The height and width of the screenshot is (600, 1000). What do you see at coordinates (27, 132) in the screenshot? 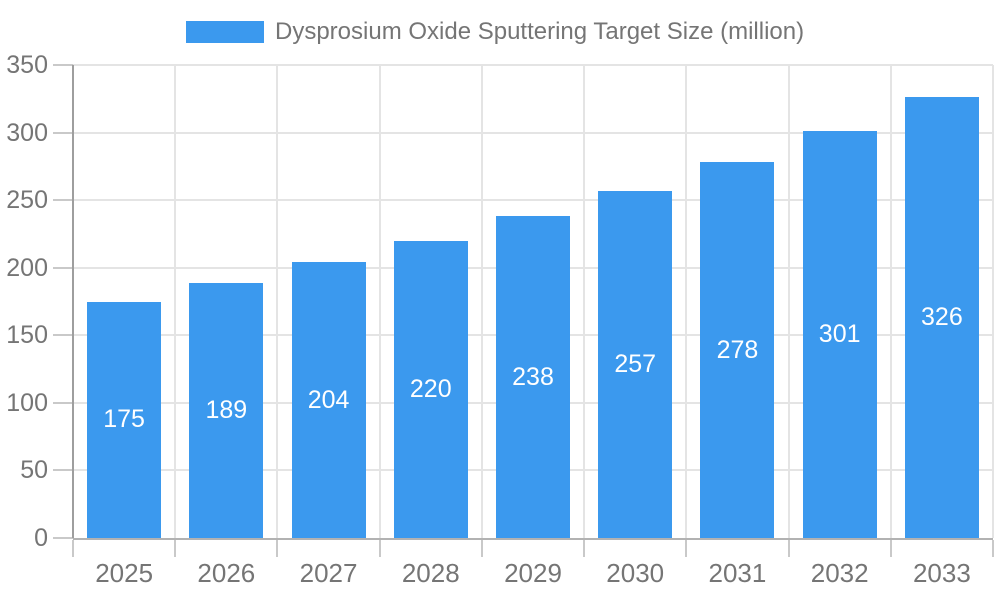
I see `y-axis-label: 300` at bounding box center [27, 132].